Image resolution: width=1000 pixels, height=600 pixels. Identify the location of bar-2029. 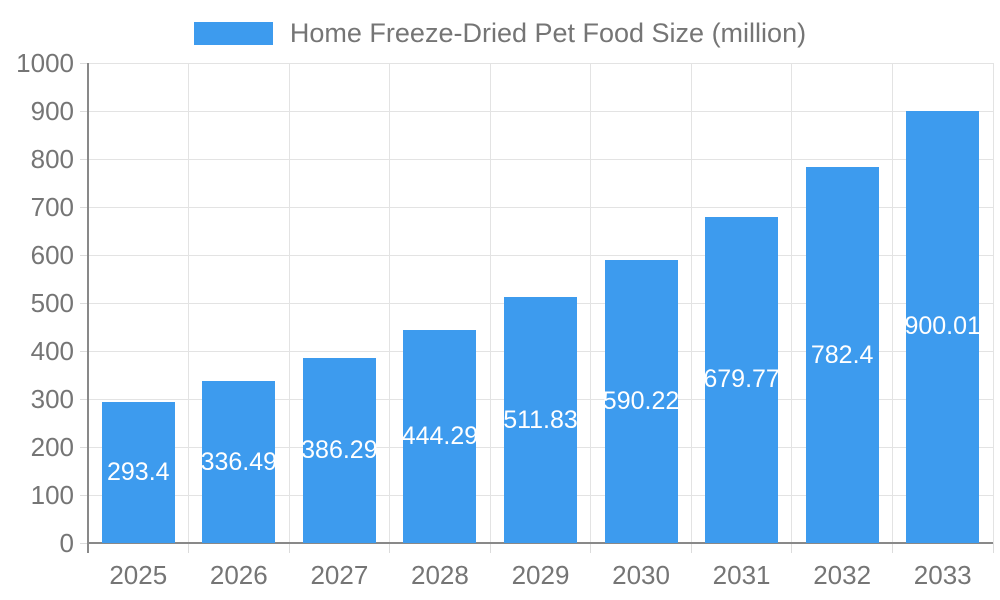
(540, 420).